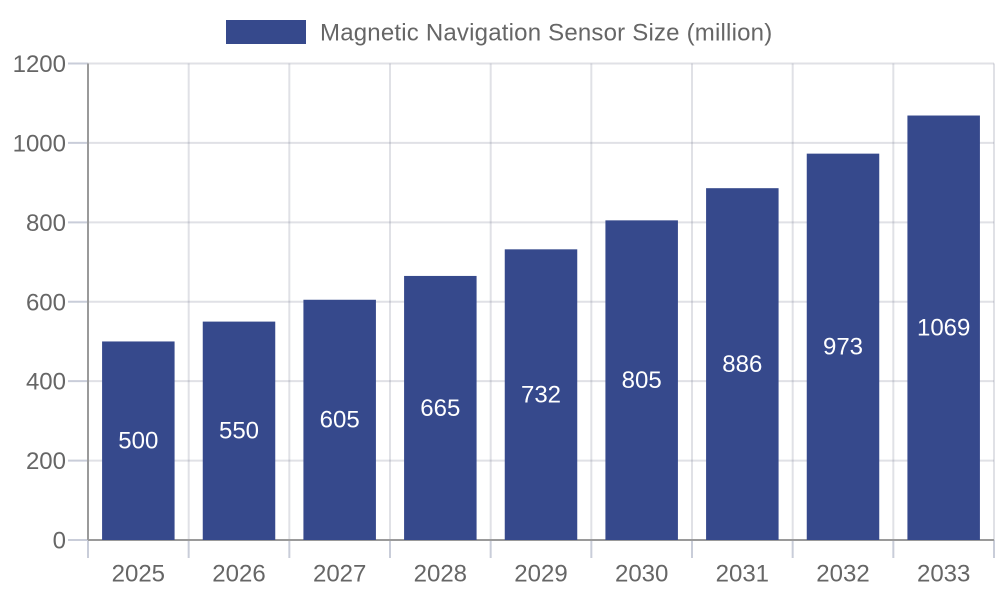  Describe the element at coordinates (943, 574) in the screenshot. I see `svg-text: 2033` at that location.